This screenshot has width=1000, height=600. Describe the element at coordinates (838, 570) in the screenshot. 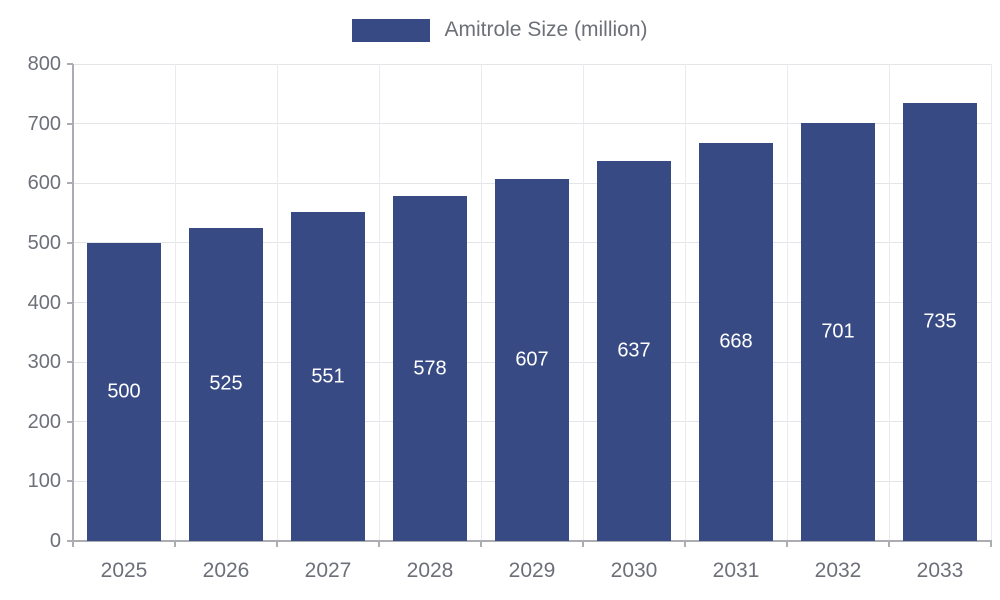

I see `x-axis-category-label: 2032` at that location.